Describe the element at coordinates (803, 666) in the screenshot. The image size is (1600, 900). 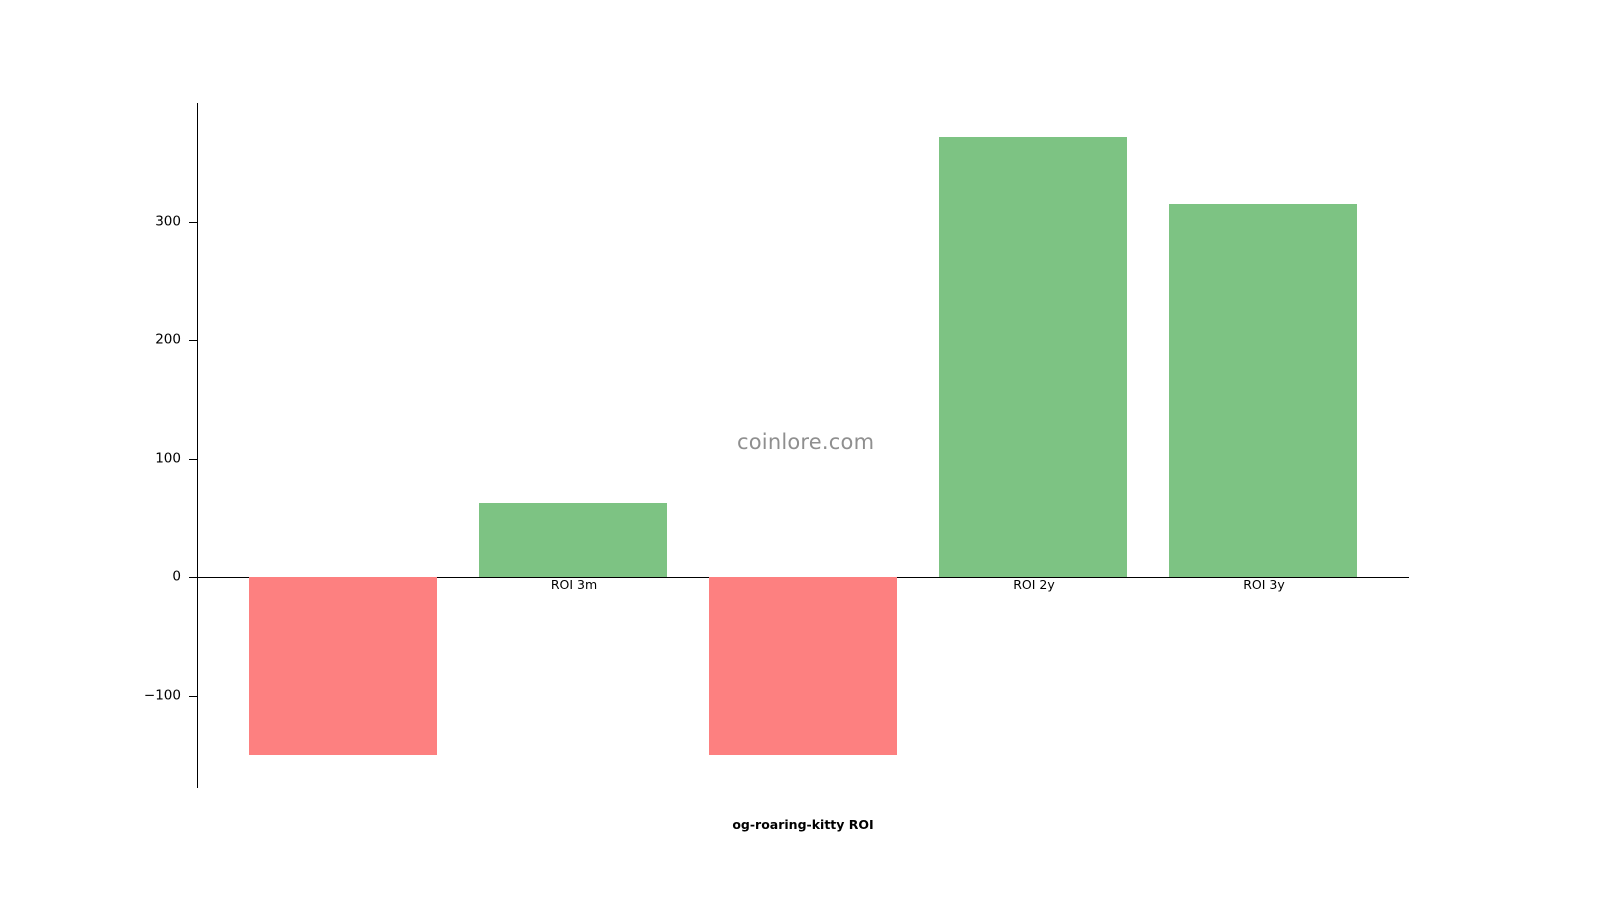
I see `bar-roi-1y` at that location.